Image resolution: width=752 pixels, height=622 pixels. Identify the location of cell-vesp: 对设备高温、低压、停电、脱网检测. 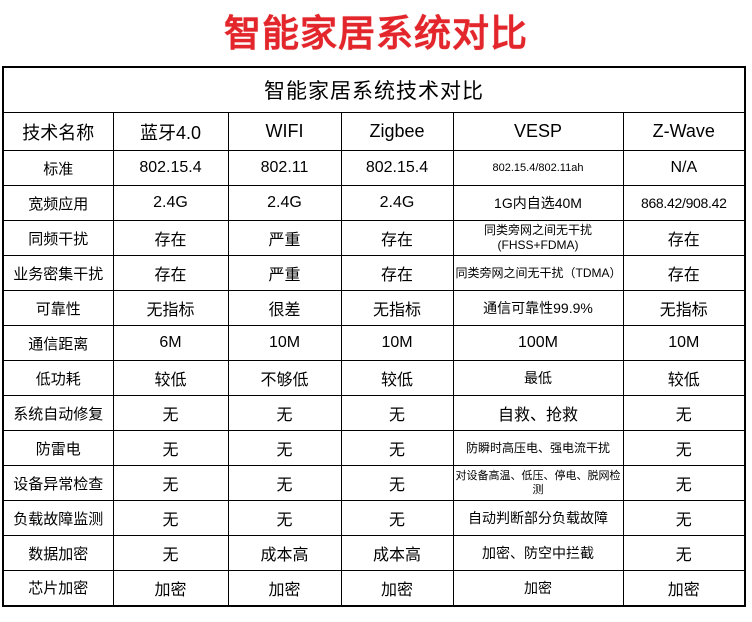
(538, 483).